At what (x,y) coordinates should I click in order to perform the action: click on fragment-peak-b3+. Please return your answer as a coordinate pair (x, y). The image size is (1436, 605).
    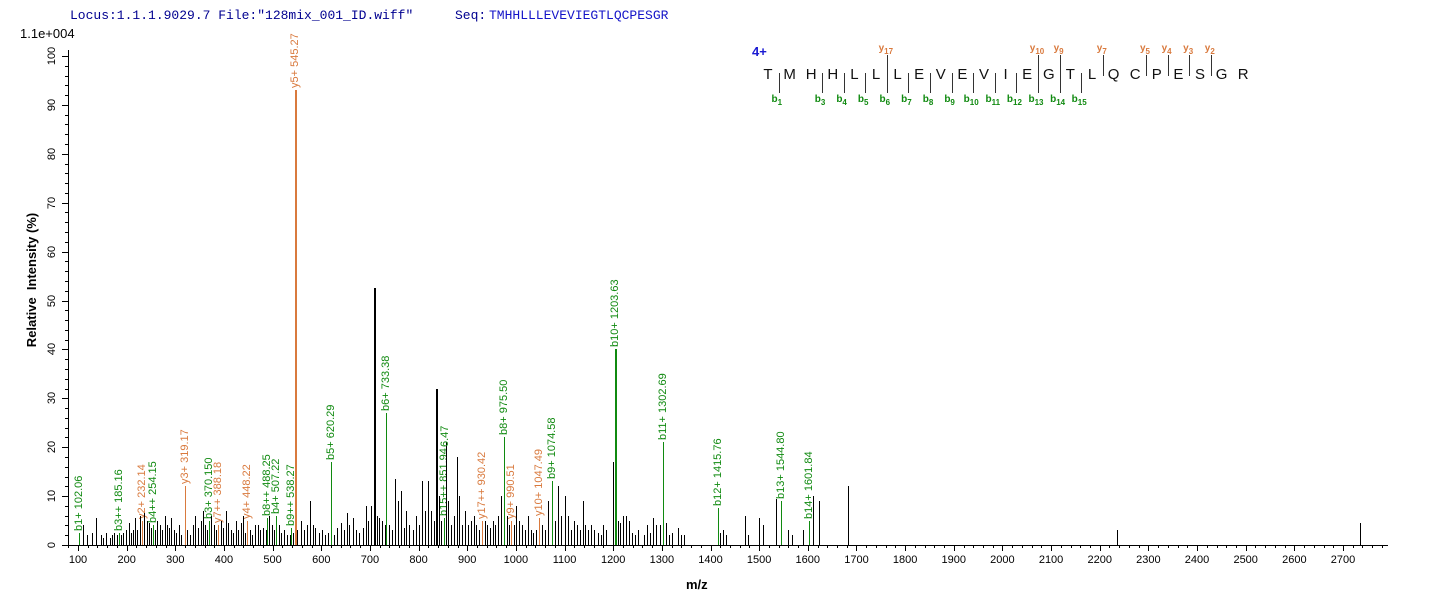
    Looking at the image, I should click on (210, 532).